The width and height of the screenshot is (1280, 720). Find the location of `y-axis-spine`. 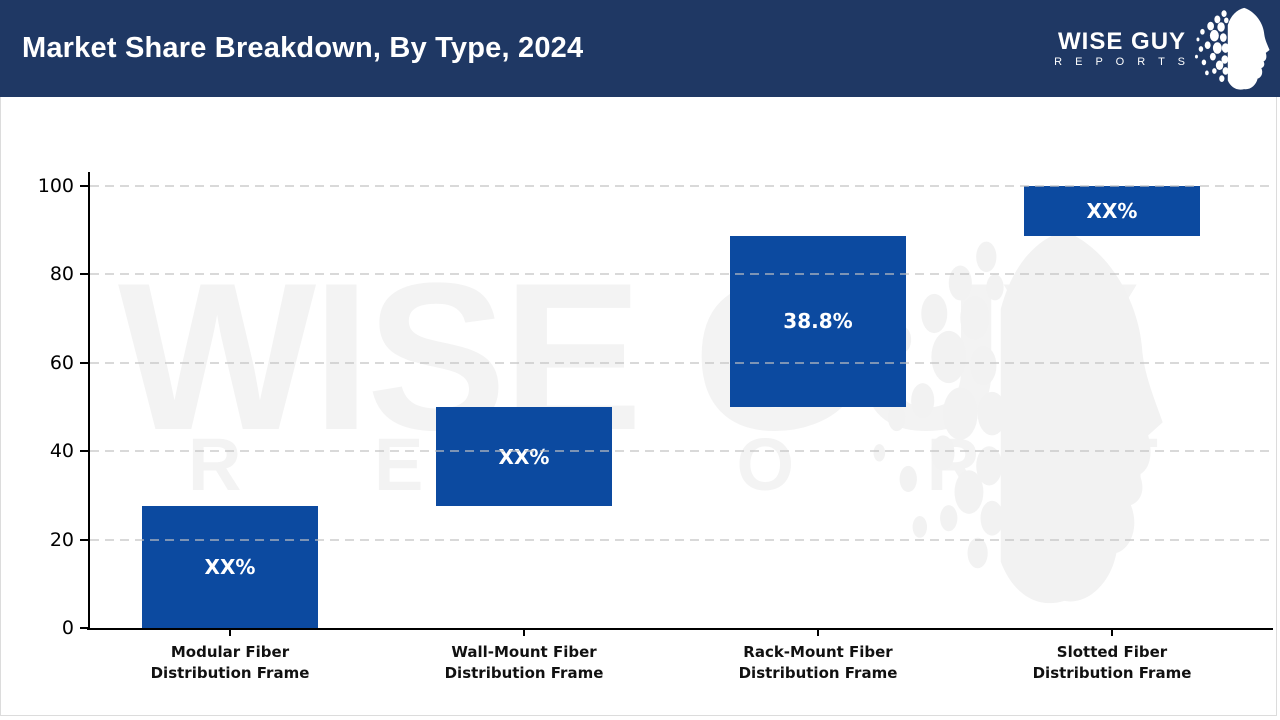

y-axis-spine is located at coordinates (89, 401).